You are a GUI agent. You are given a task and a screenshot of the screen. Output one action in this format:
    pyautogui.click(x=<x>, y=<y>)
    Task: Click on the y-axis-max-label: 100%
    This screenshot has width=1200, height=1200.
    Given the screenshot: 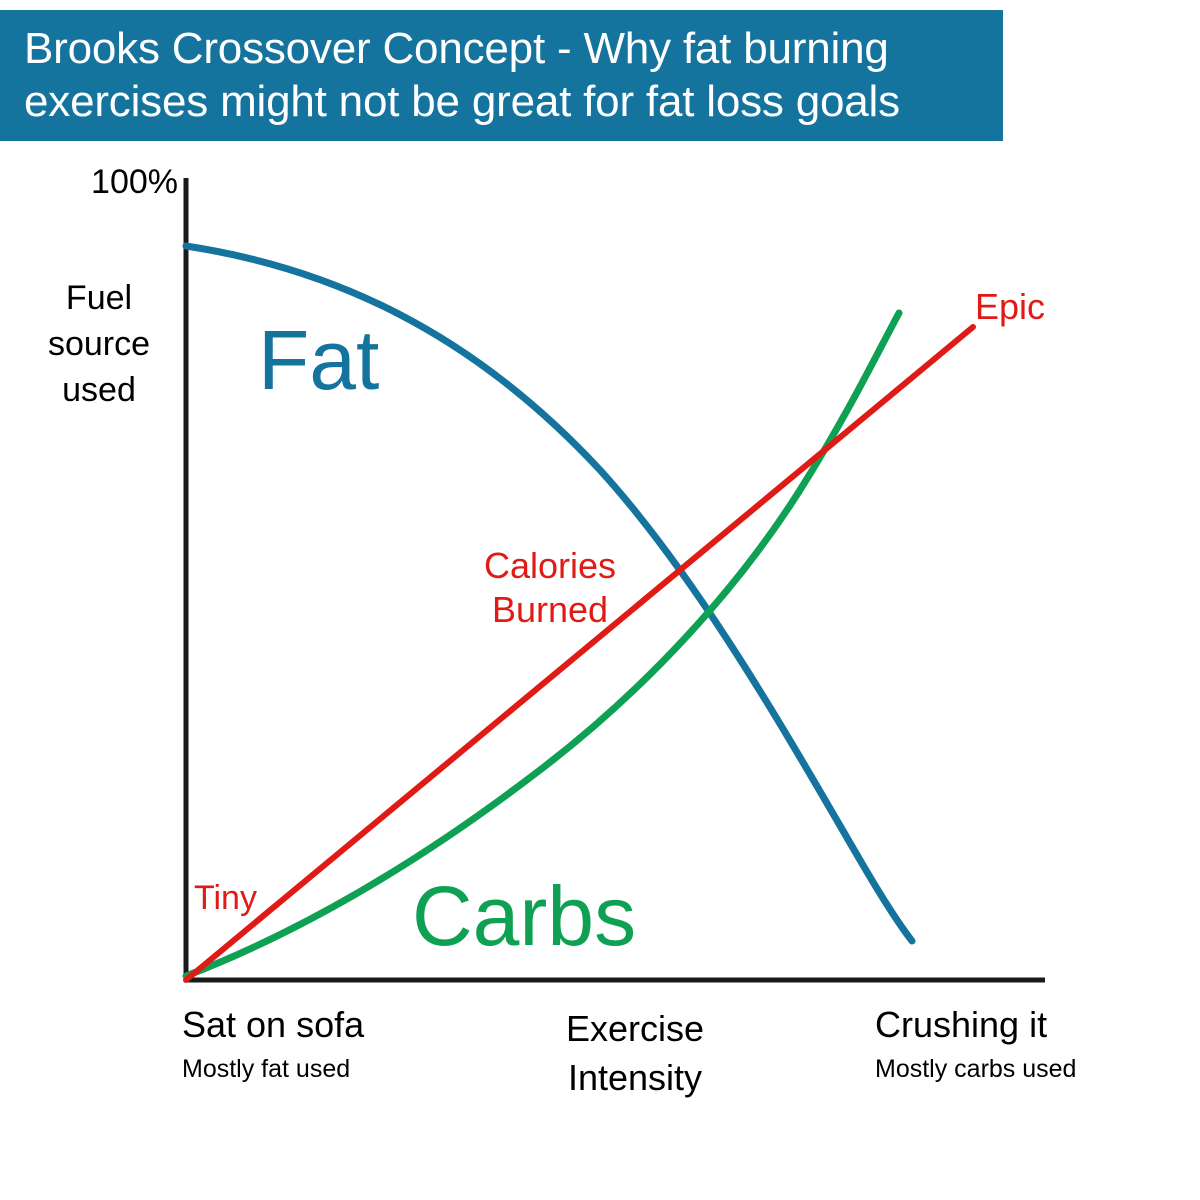 What is the action you would take?
    pyautogui.click(x=134, y=182)
    